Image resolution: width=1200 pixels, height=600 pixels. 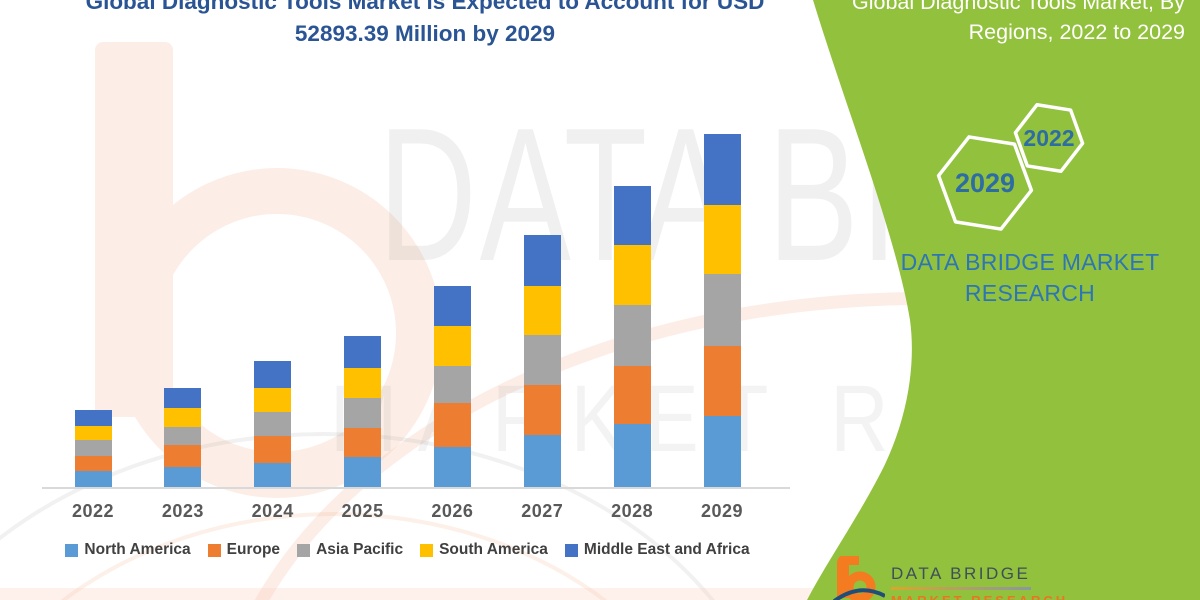 What do you see at coordinates (1030, 262) in the screenshot?
I see `brand-line1: DATA BRIDGE MARKET` at bounding box center [1030, 262].